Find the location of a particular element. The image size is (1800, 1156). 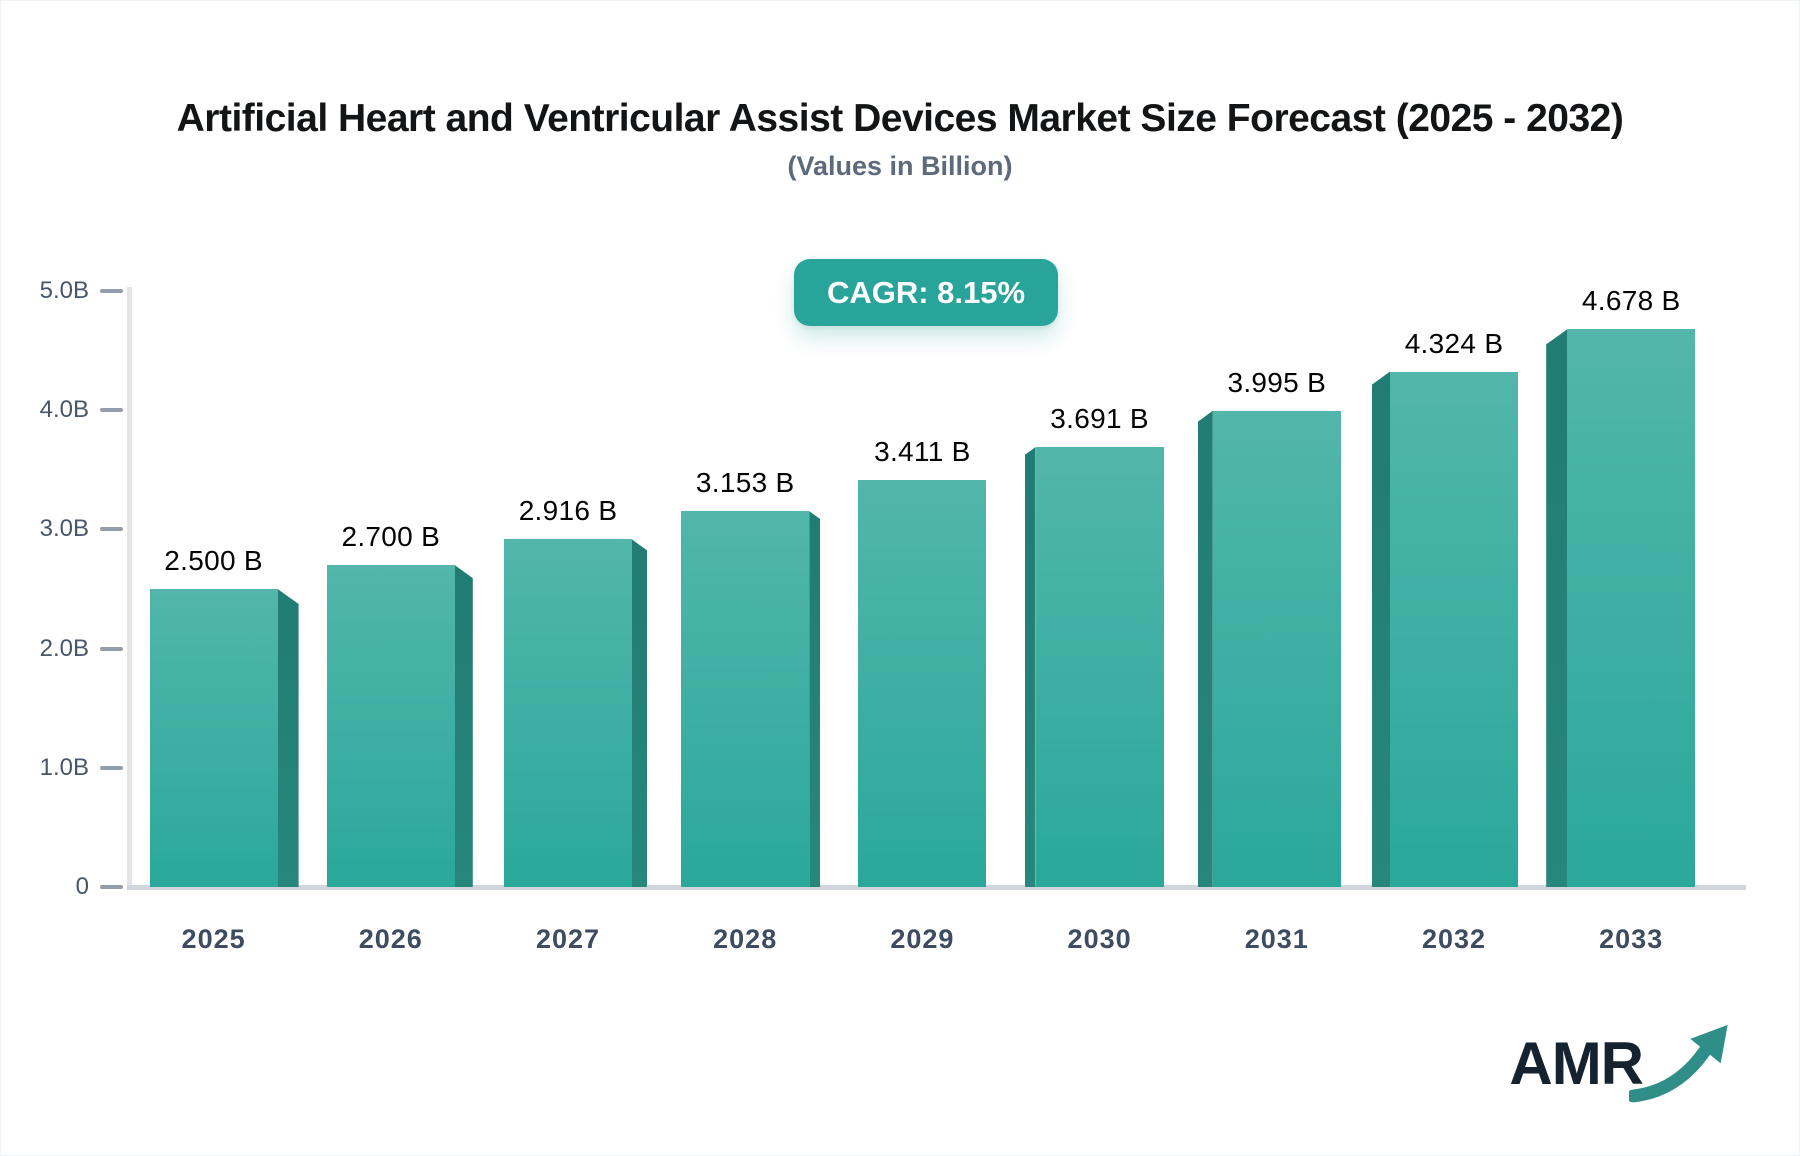

amr-logo: AMR is located at coordinates (1628, 1063).